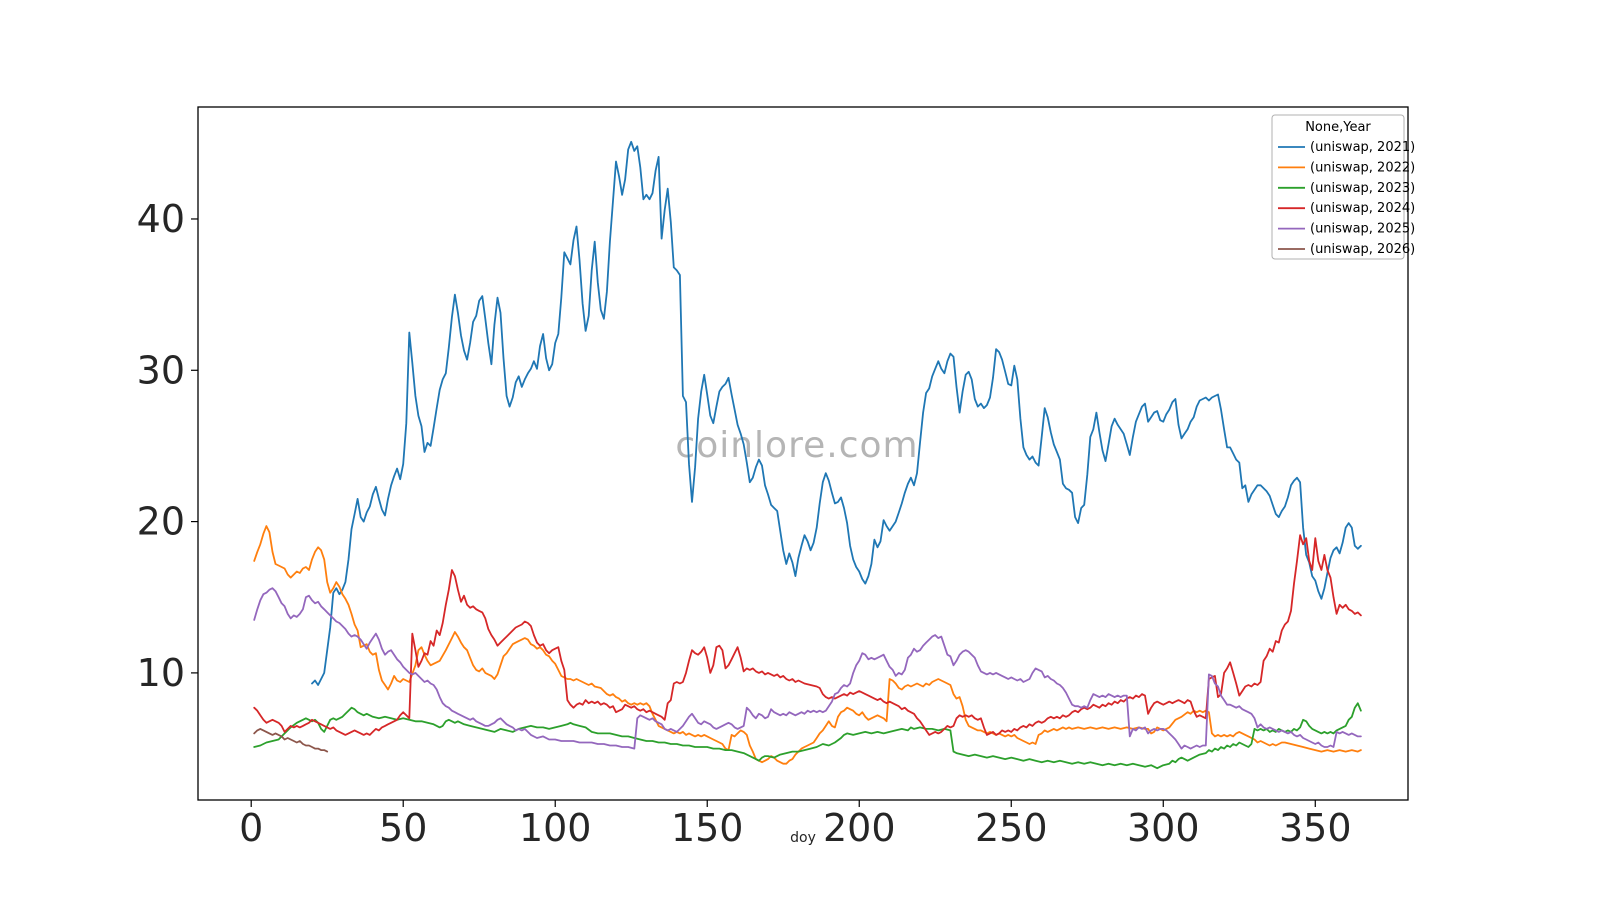 The height and width of the screenshot is (900, 1600). Describe the element at coordinates (1338, 127) in the screenshot. I see `legend-title: None,Year` at that location.